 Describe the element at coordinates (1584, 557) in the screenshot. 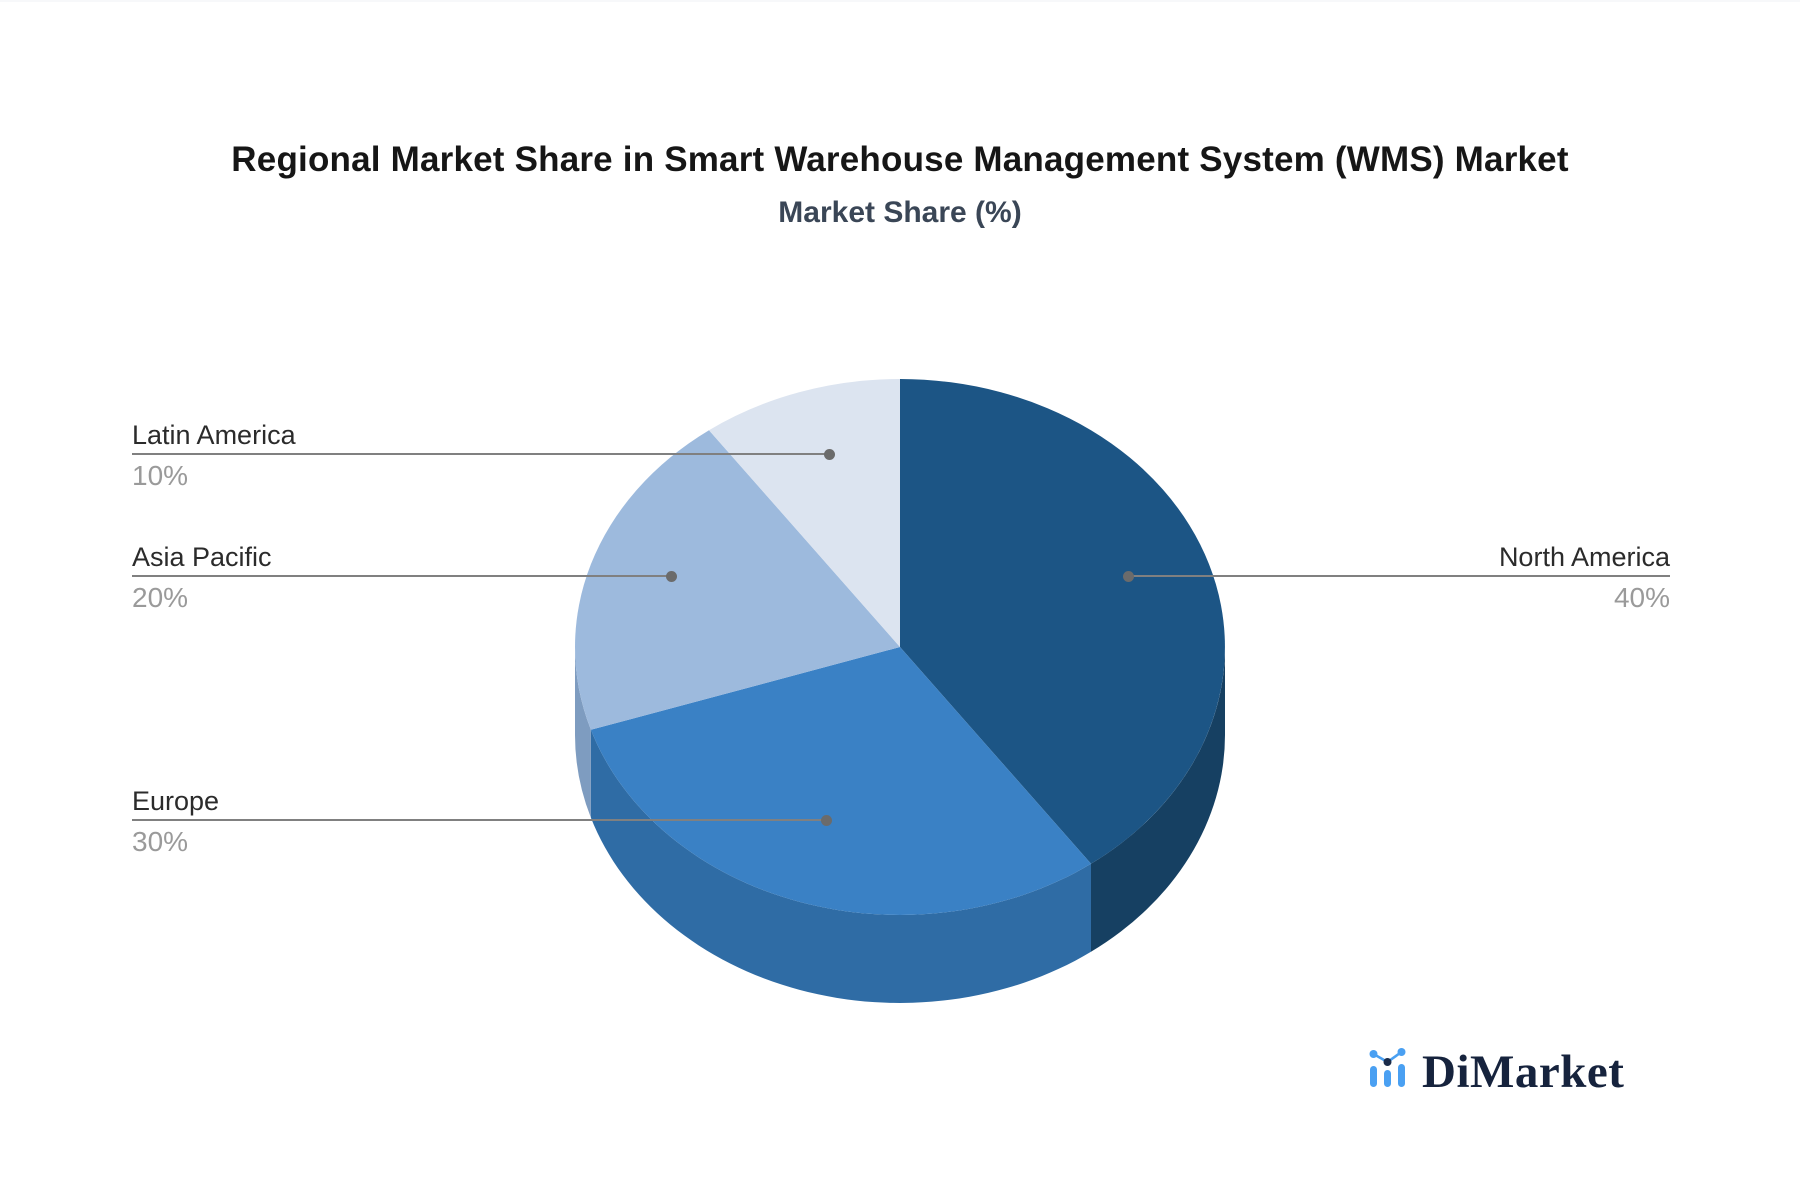

I see `slice-label: North America` at that location.